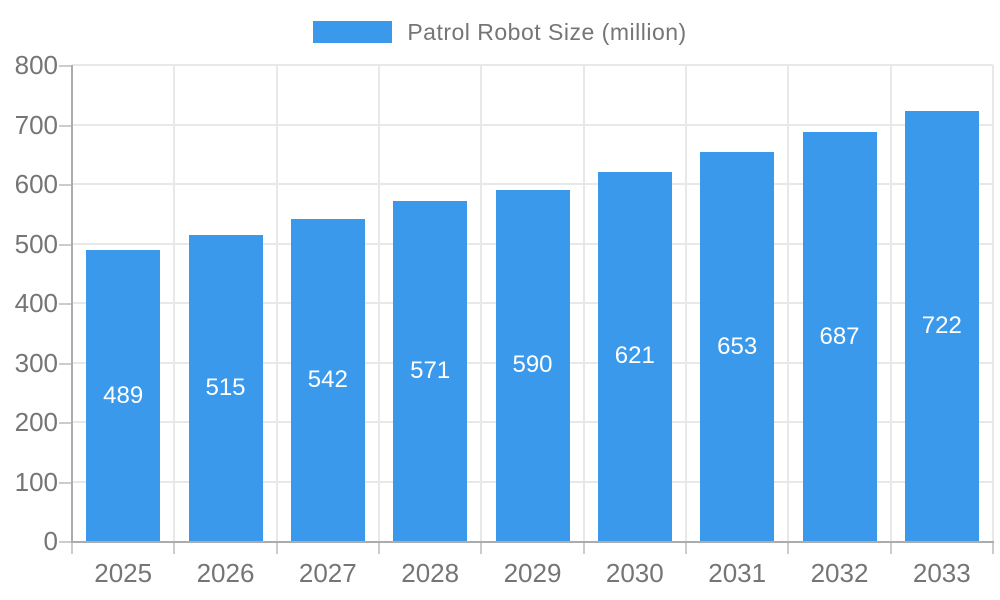  Describe the element at coordinates (36, 65) in the screenshot. I see `y-axis-label: 800` at that location.